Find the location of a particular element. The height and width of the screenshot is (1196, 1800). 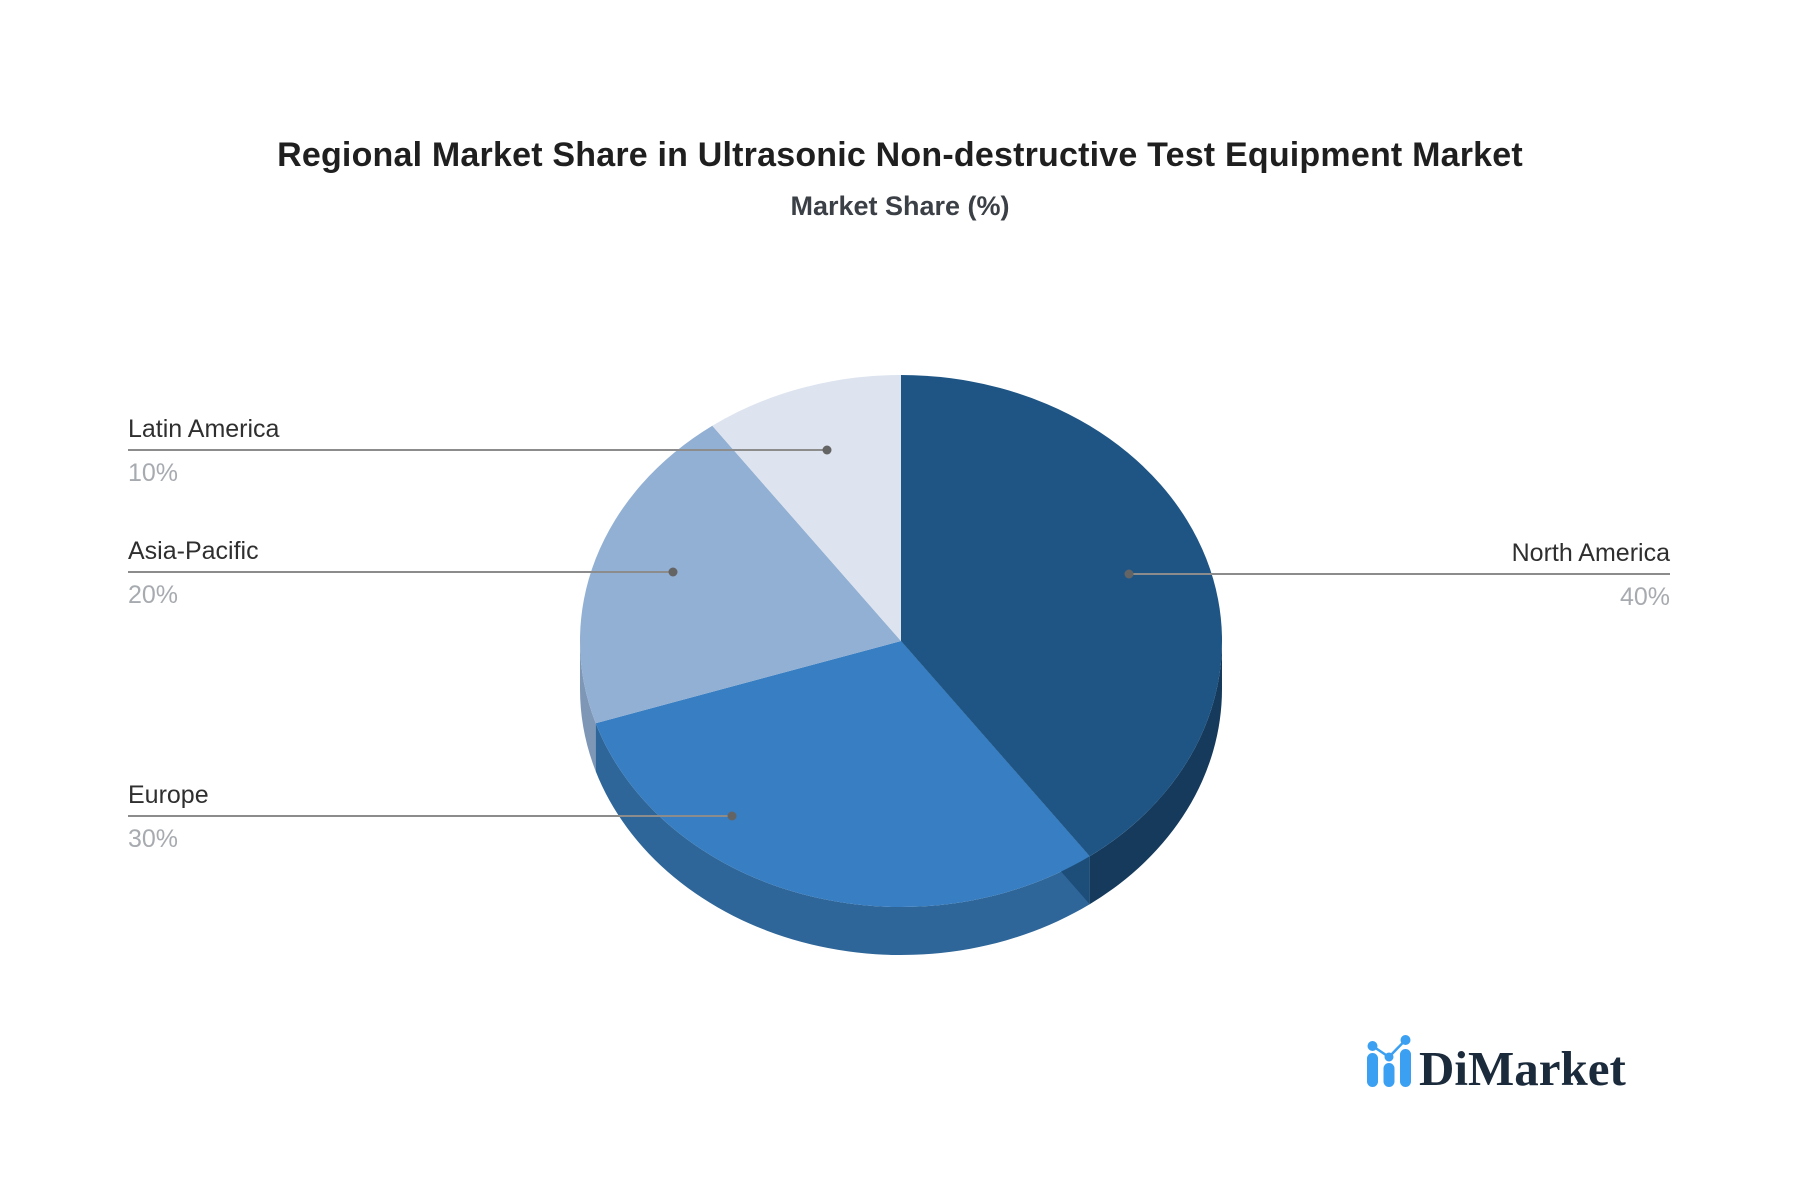

leader-dot-asia-pacific is located at coordinates (673, 572).